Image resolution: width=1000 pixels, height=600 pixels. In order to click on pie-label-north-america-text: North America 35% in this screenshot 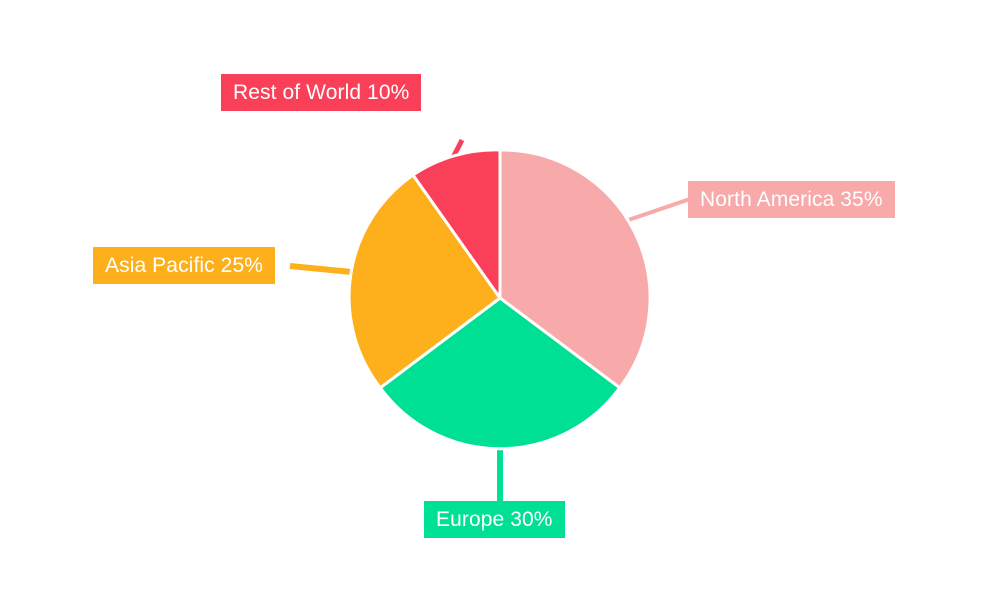, I will do `click(791, 199)`.